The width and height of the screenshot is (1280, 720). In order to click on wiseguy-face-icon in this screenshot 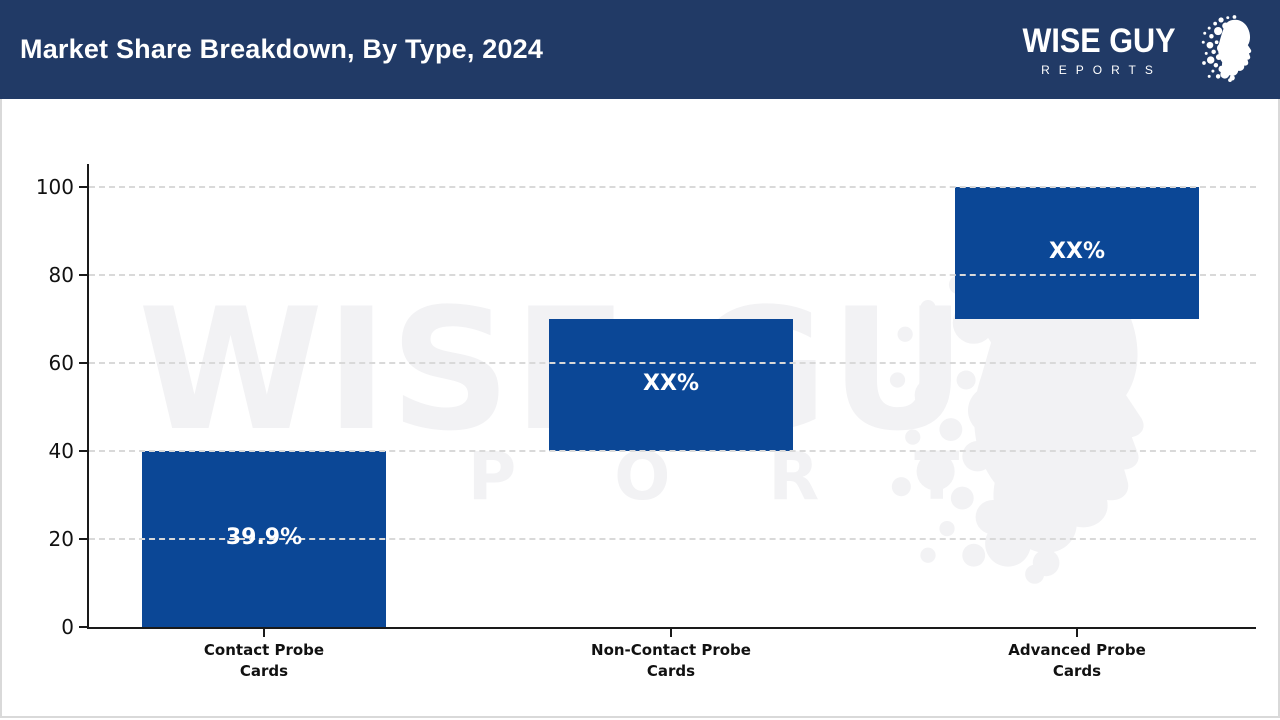, I will do `click(1226, 48)`.